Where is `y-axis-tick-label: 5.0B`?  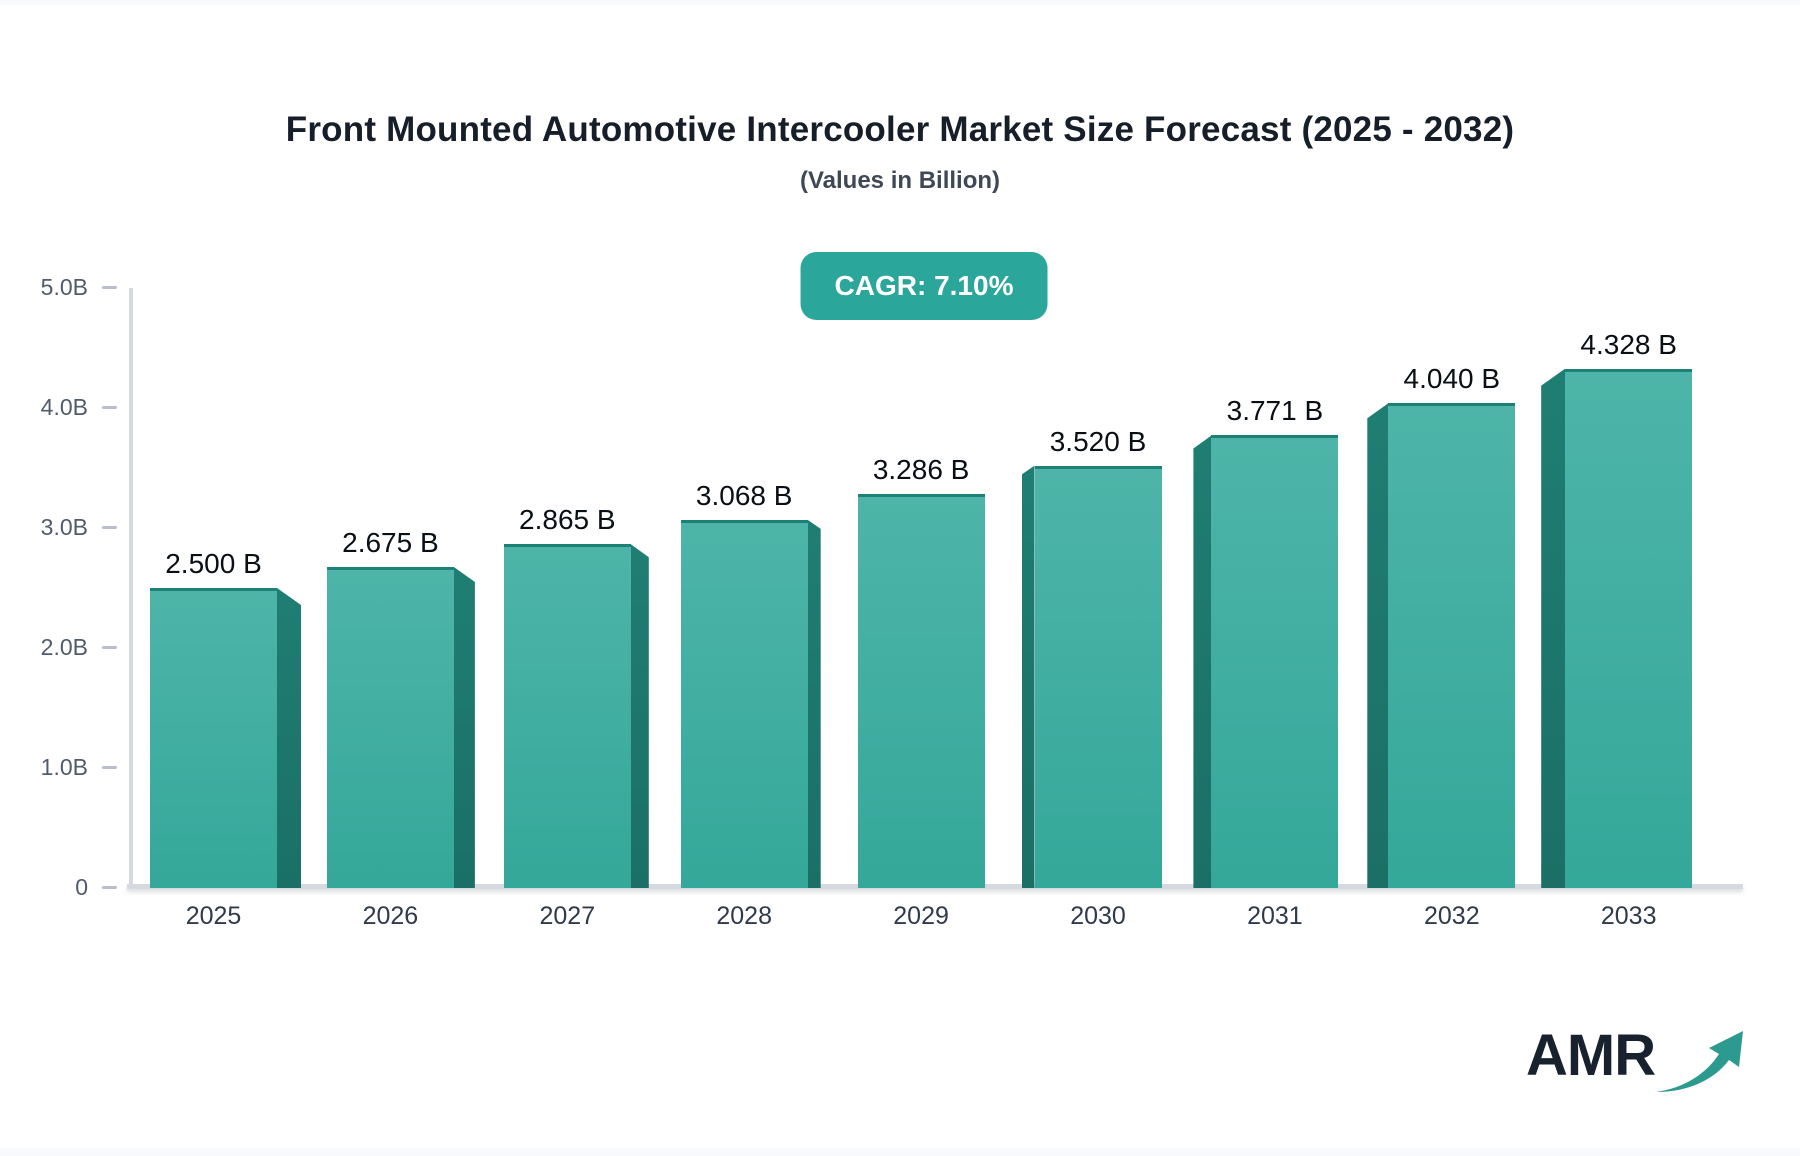 y-axis-tick-label: 5.0B is located at coordinates (64, 287).